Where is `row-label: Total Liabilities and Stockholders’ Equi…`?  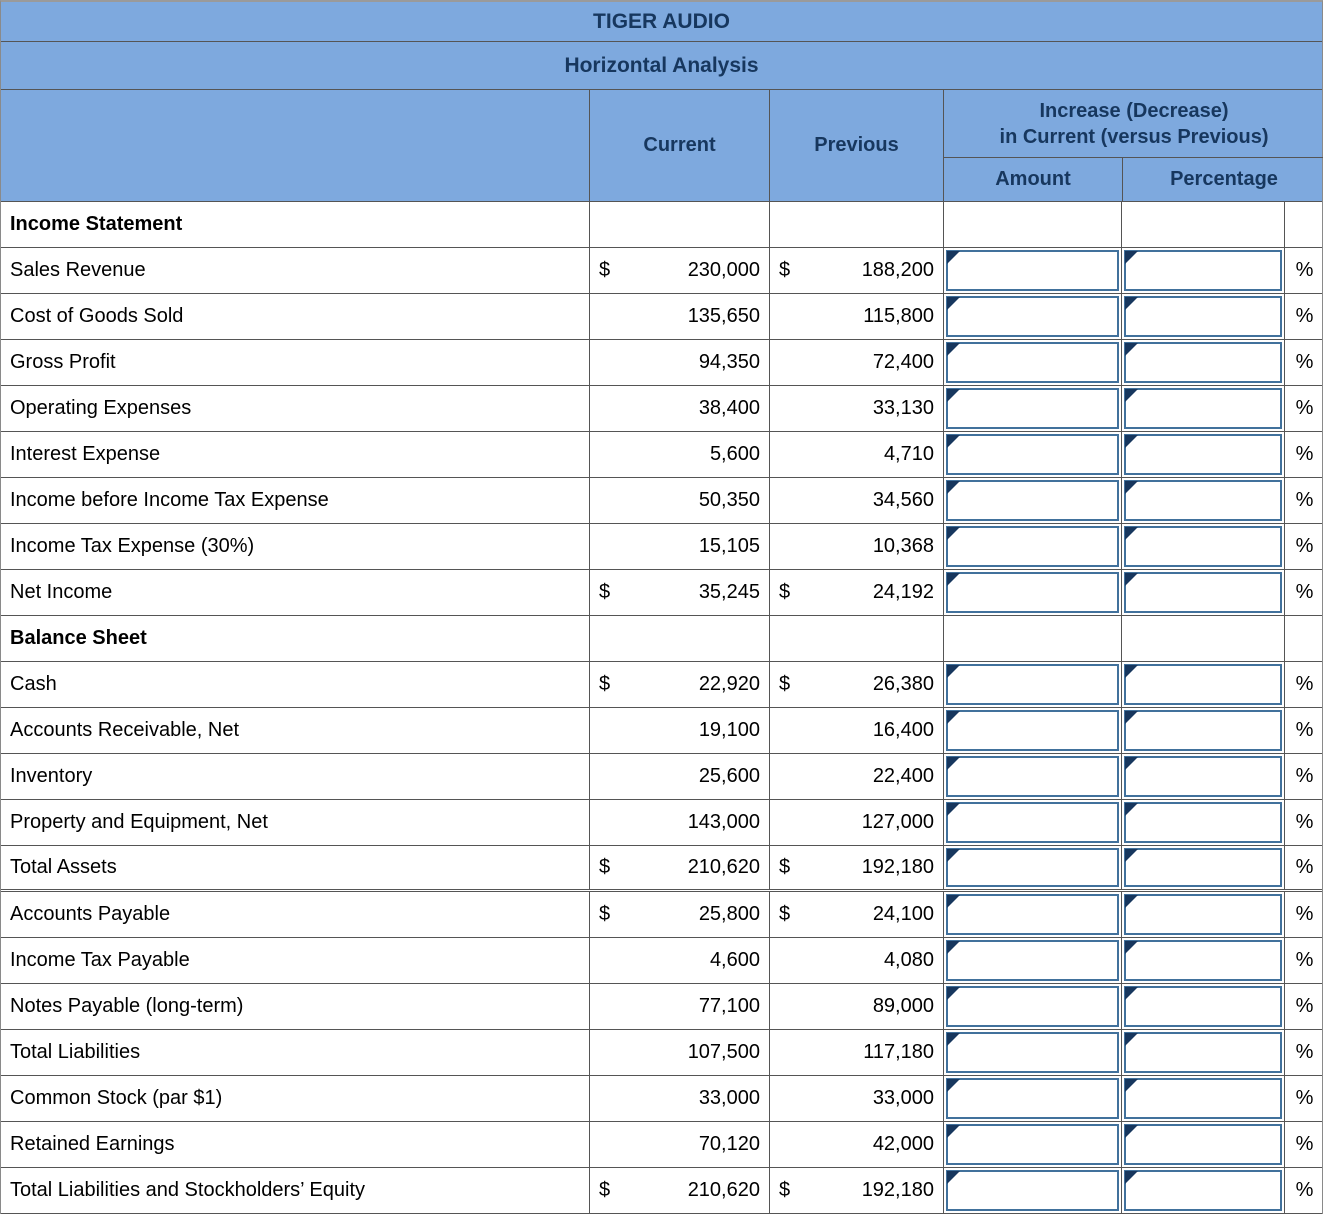 row-label: Total Liabilities and Stockholders’ Equi… is located at coordinates (188, 1190).